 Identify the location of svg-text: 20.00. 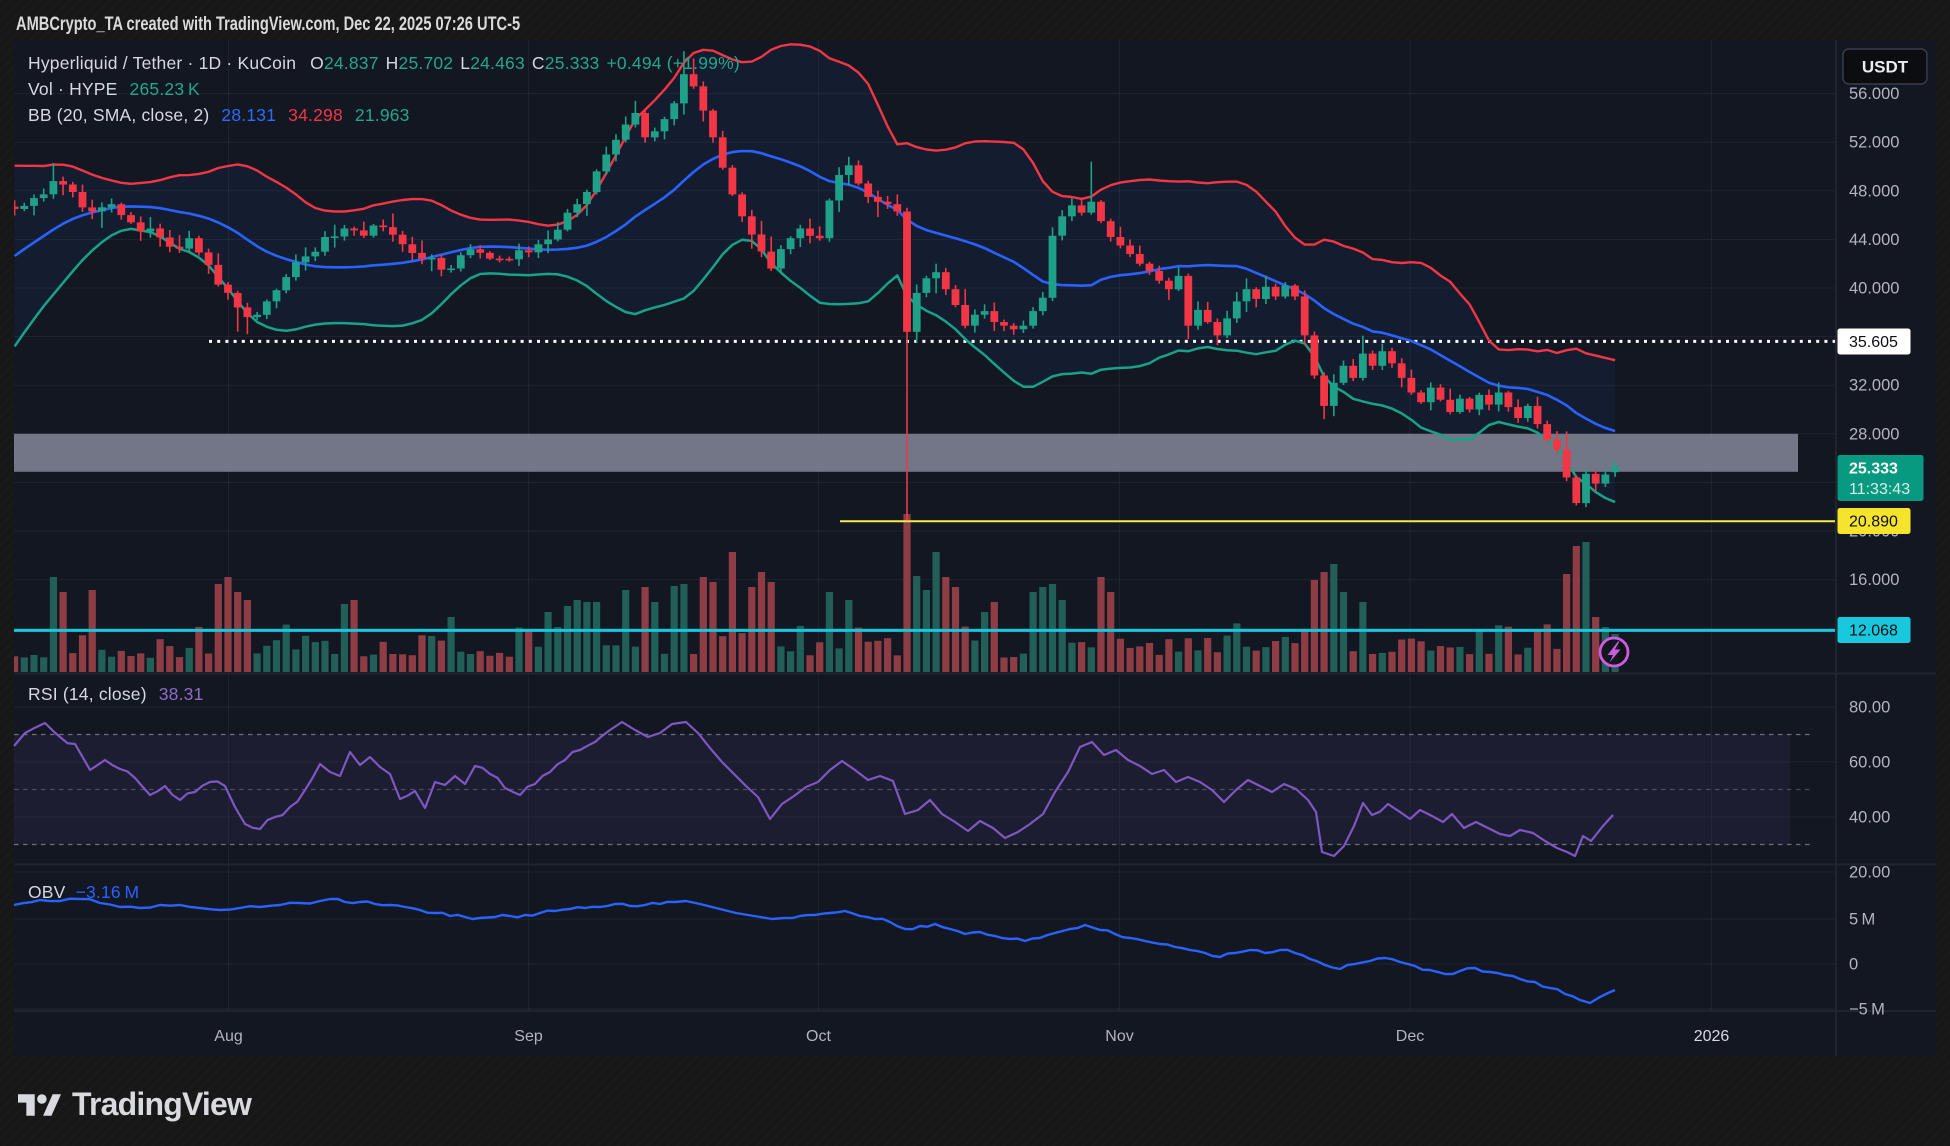
(1869, 873).